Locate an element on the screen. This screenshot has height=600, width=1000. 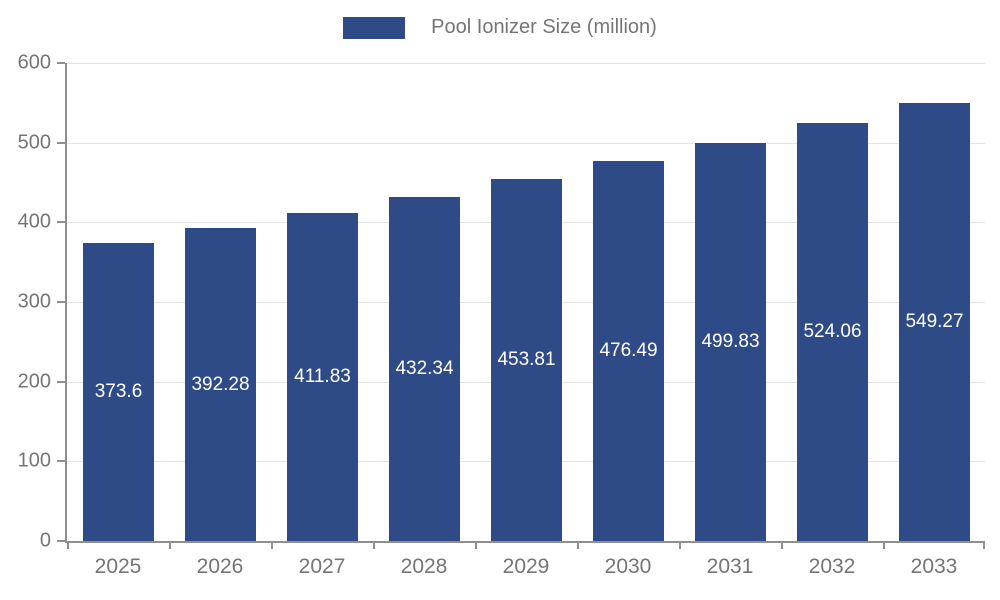
bar-value-label-2026: 392.28 is located at coordinates (220, 384).